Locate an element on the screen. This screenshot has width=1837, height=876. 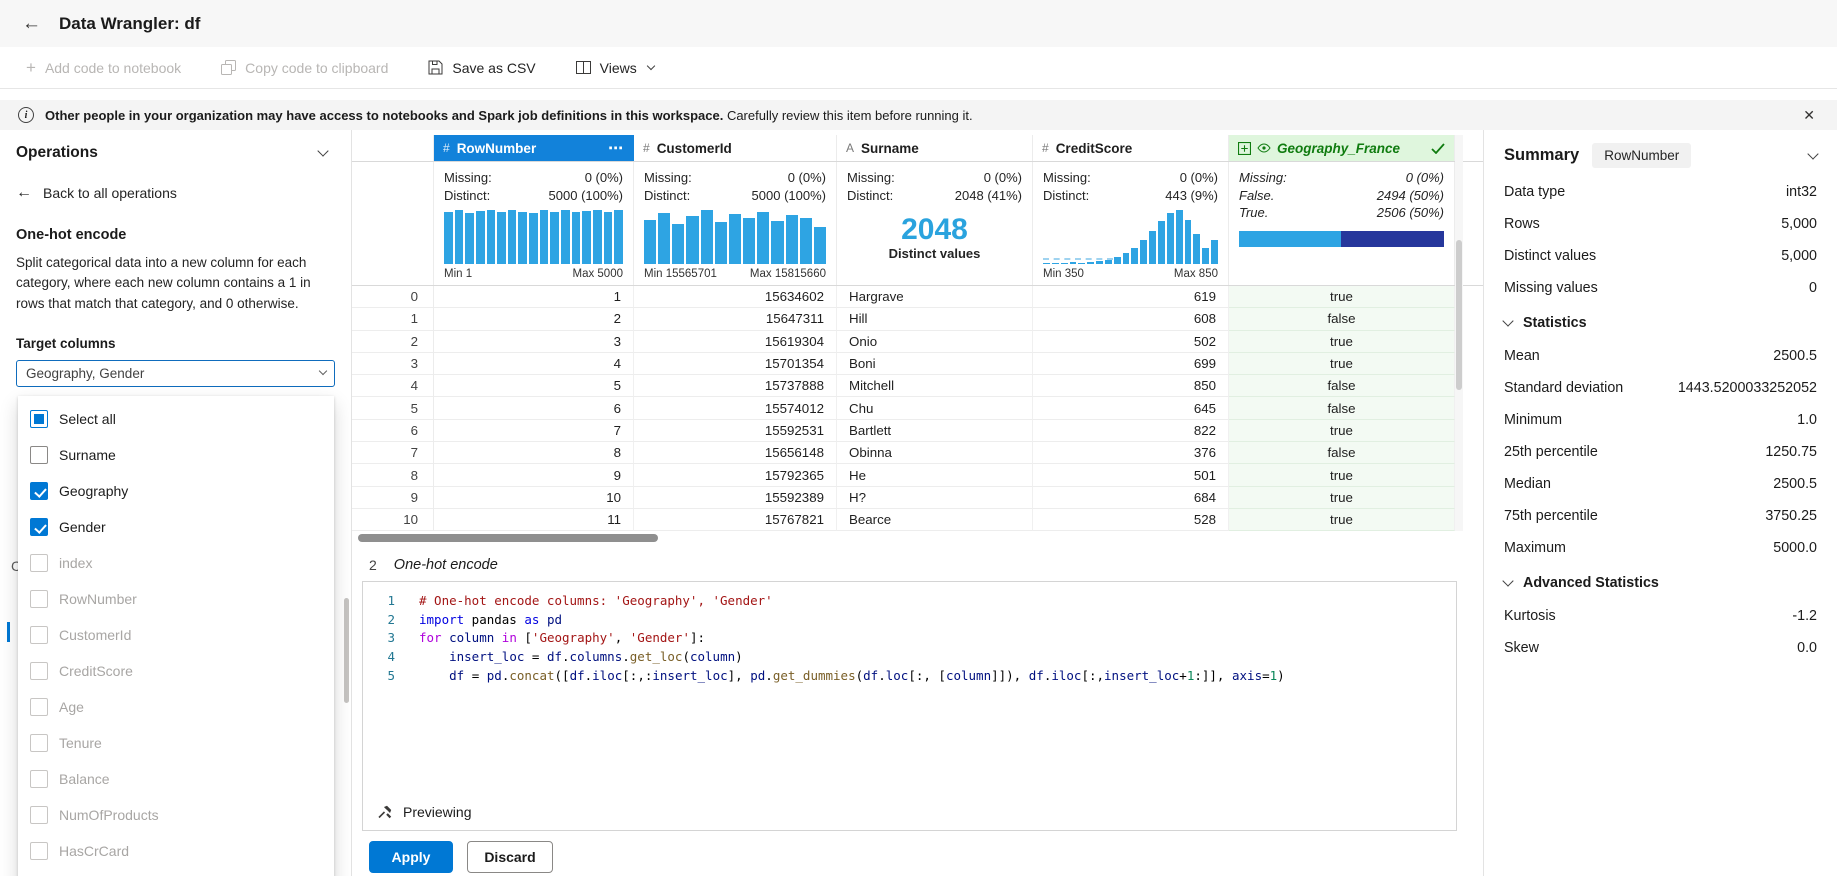
grid-horizontal-scrollbar is located at coordinates (903, 538).